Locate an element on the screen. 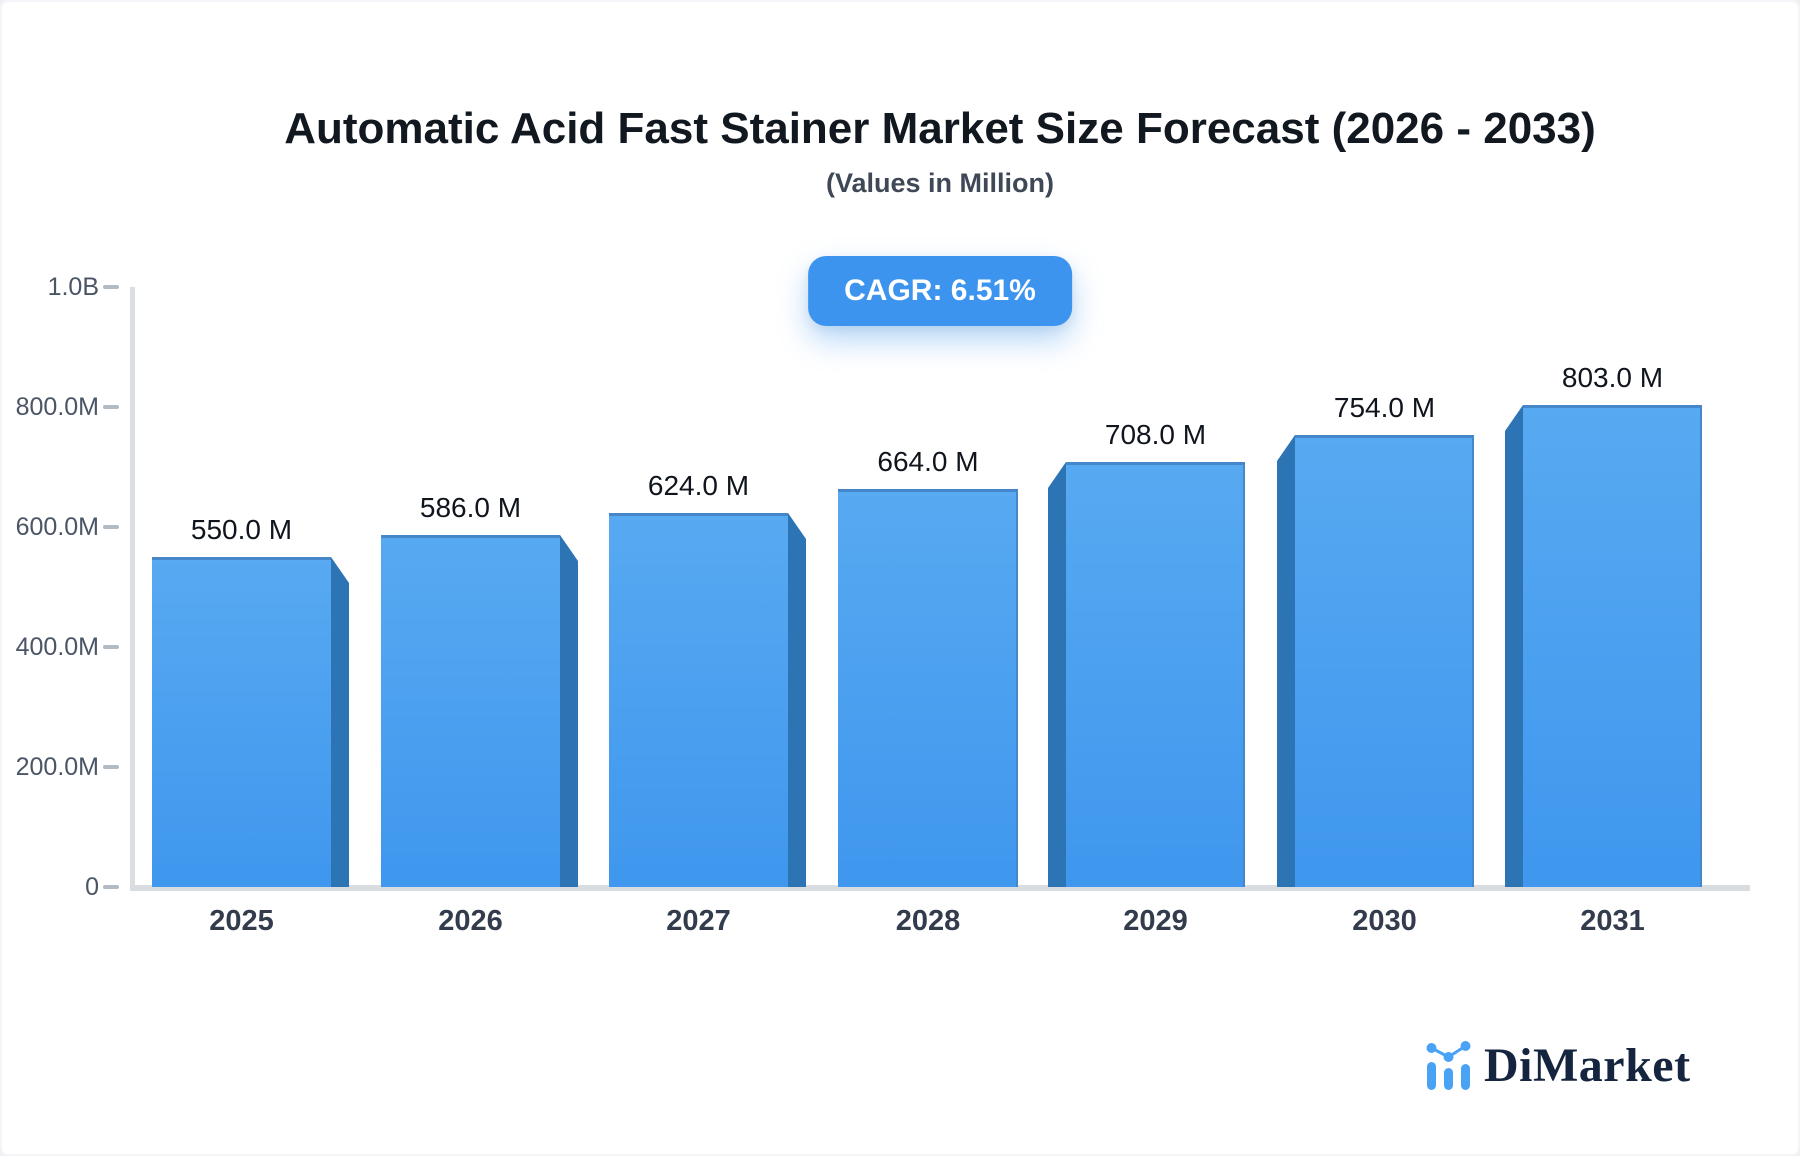 This screenshot has height=1156, width=1800. bar-side-2025 is located at coordinates (340, 722).